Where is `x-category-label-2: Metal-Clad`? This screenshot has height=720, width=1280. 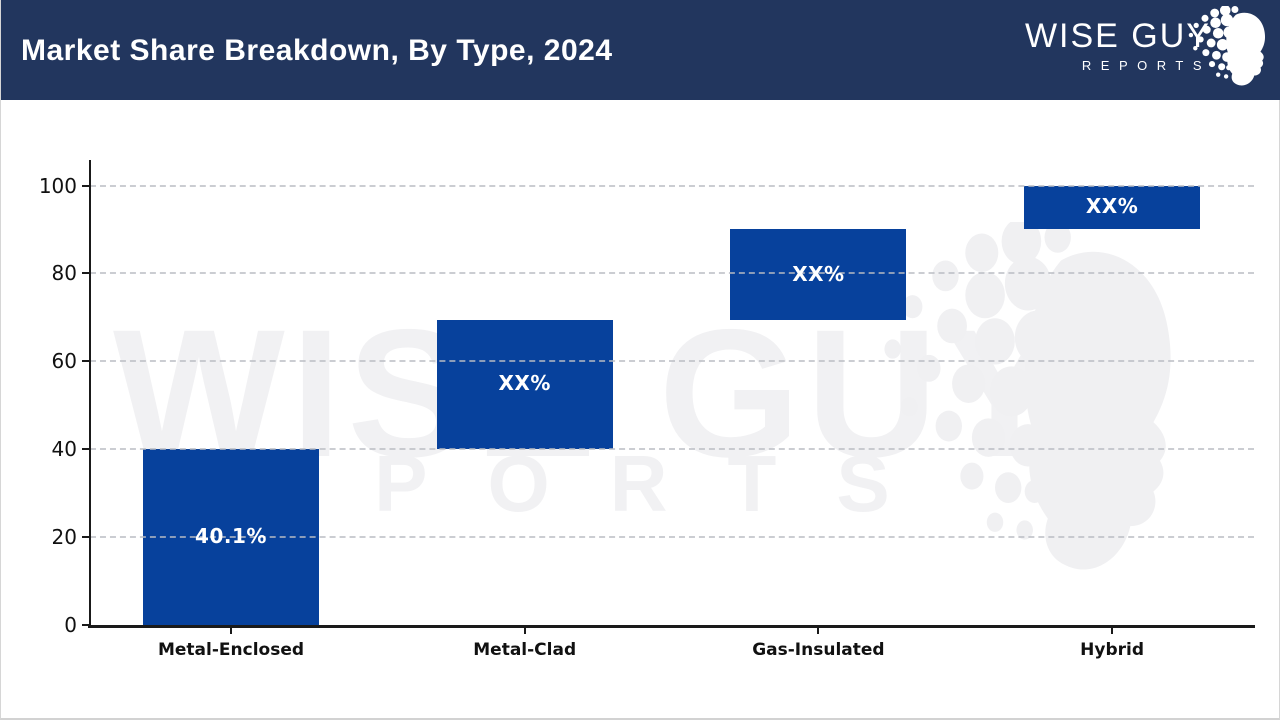 x-category-label-2: Metal-Clad is located at coordinates (525, 650).